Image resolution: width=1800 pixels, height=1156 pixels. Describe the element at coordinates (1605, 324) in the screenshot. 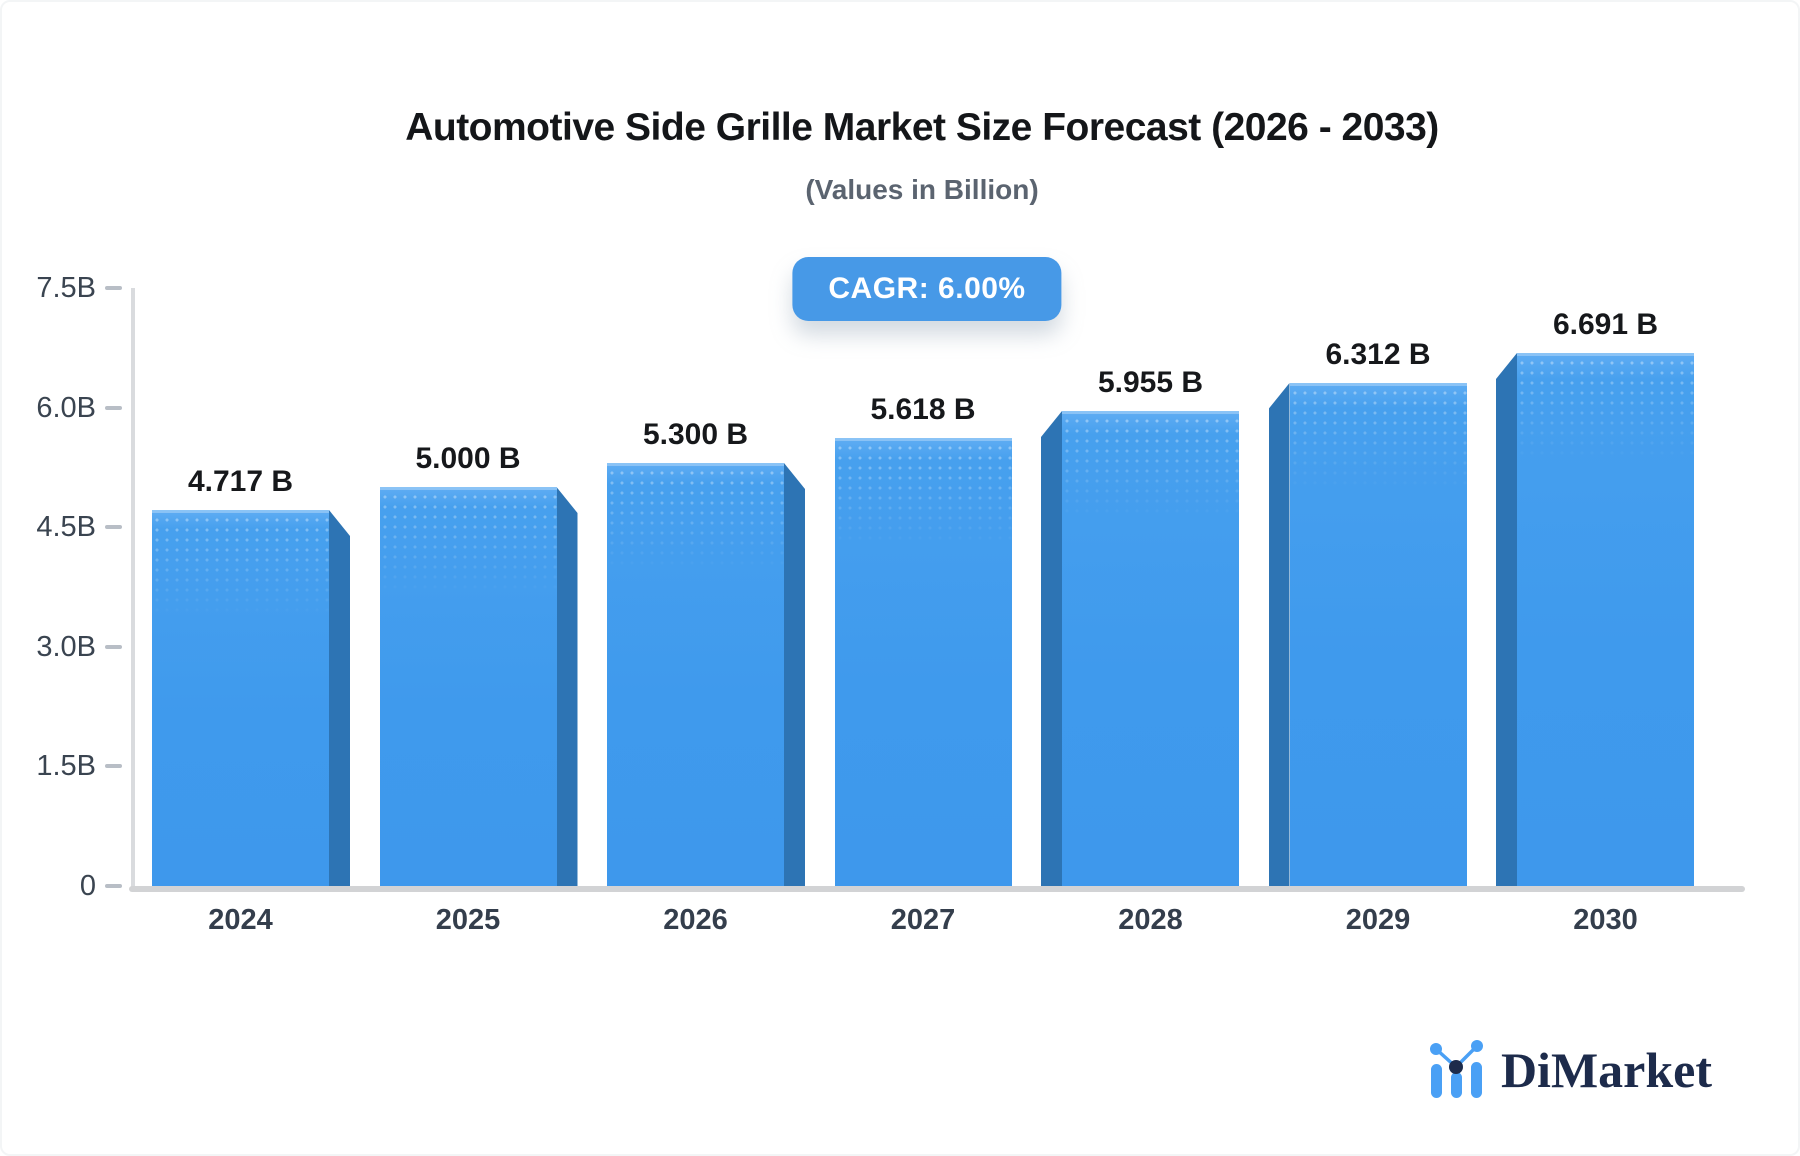

I see `value-label-2030: 6.691 B` at that location.